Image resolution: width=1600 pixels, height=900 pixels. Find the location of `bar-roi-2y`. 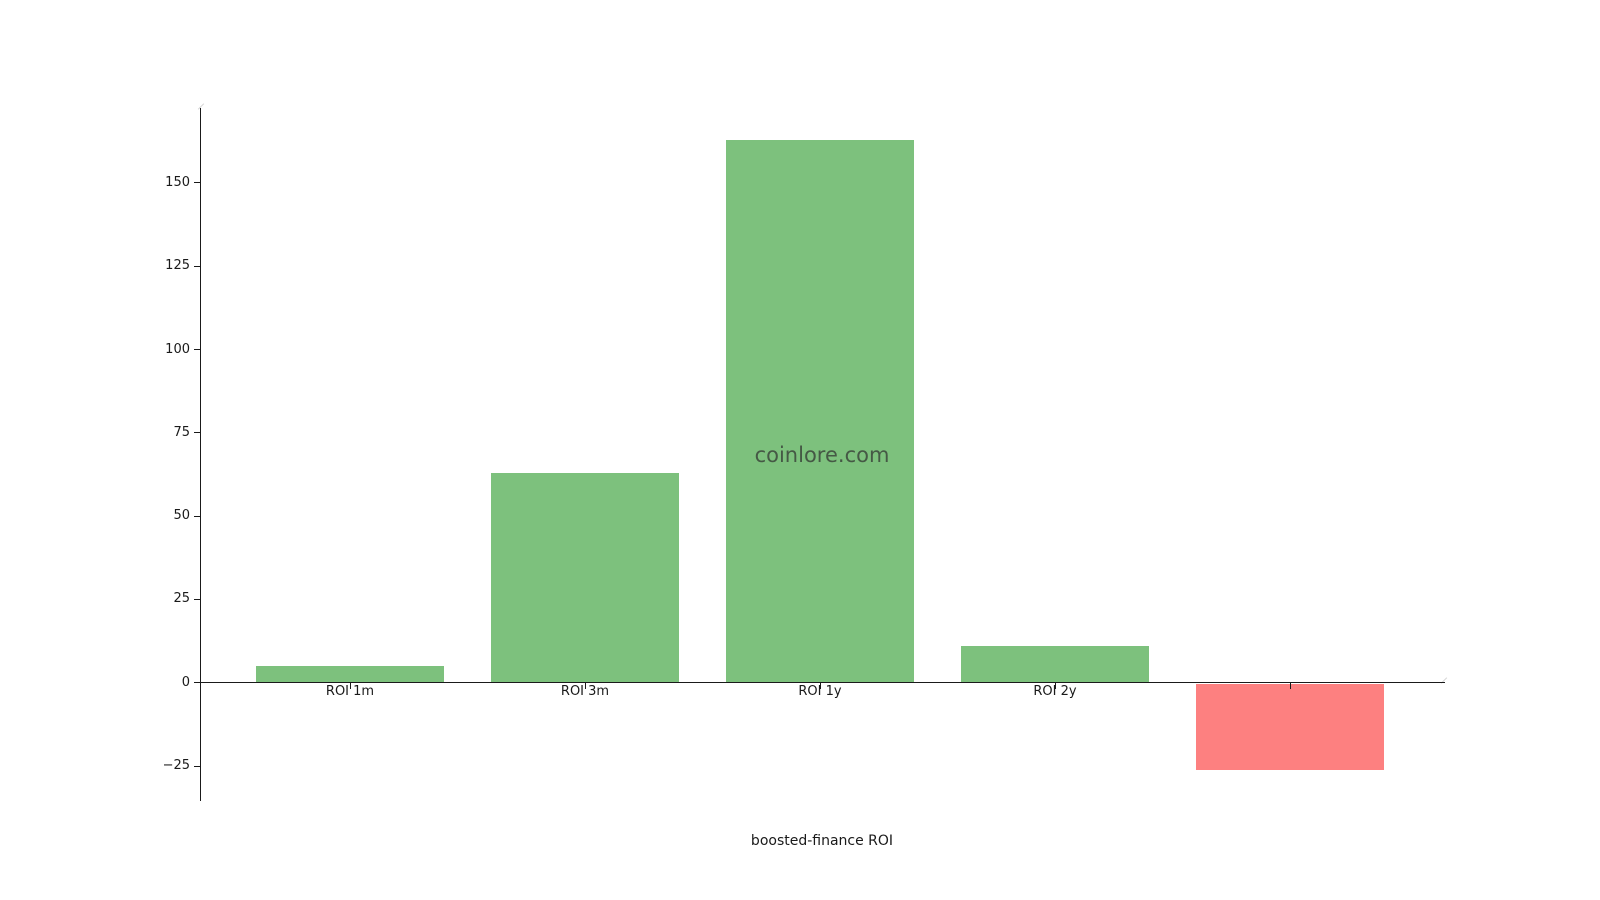

bar-roi-2y is located at coordinates (1055, 664).